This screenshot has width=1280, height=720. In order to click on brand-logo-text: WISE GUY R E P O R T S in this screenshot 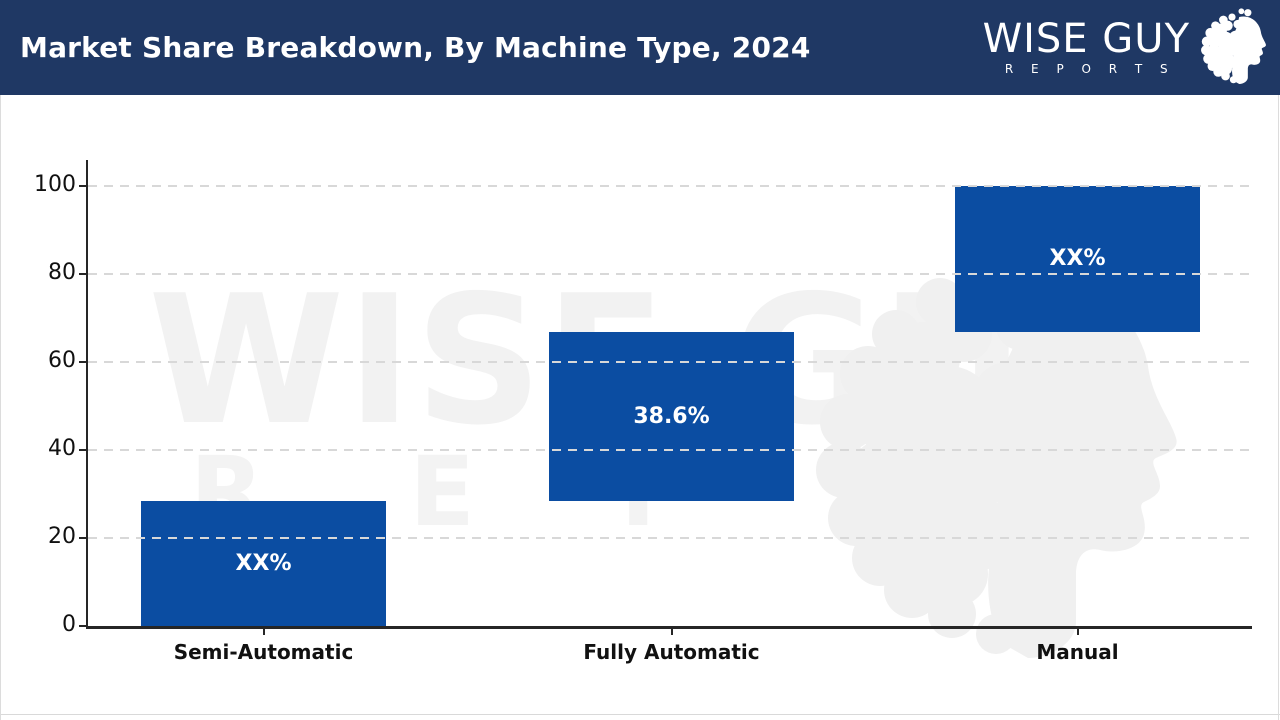, I will do `click(1086, 47)`.